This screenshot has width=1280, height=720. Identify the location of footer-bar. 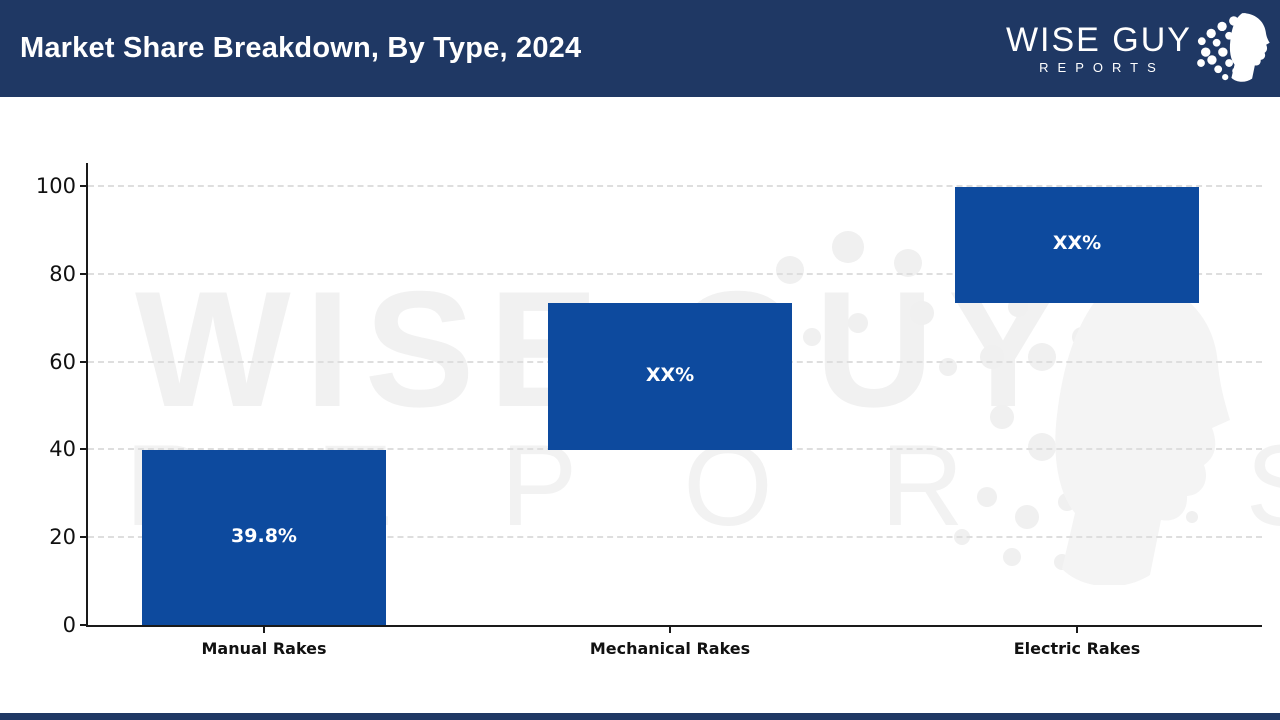
(640, 716).